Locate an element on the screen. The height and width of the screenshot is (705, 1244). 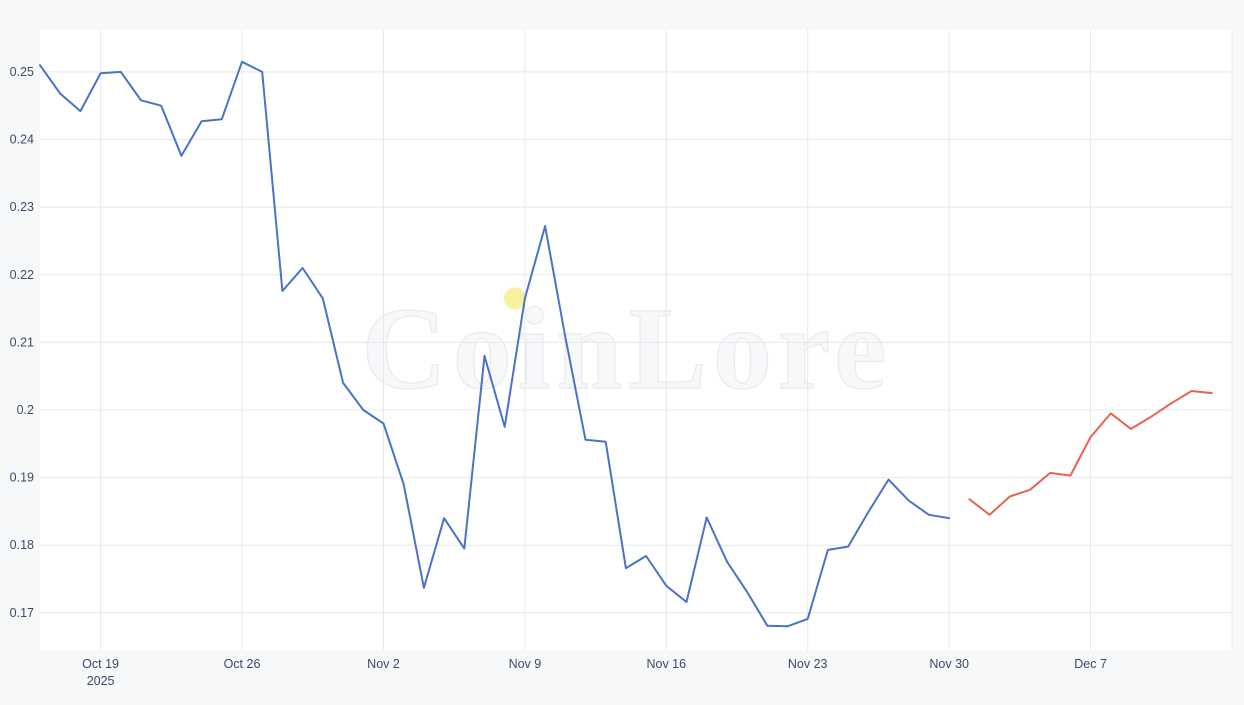
x-tick-label: Oct 26 is located at coordinates (242, 664).